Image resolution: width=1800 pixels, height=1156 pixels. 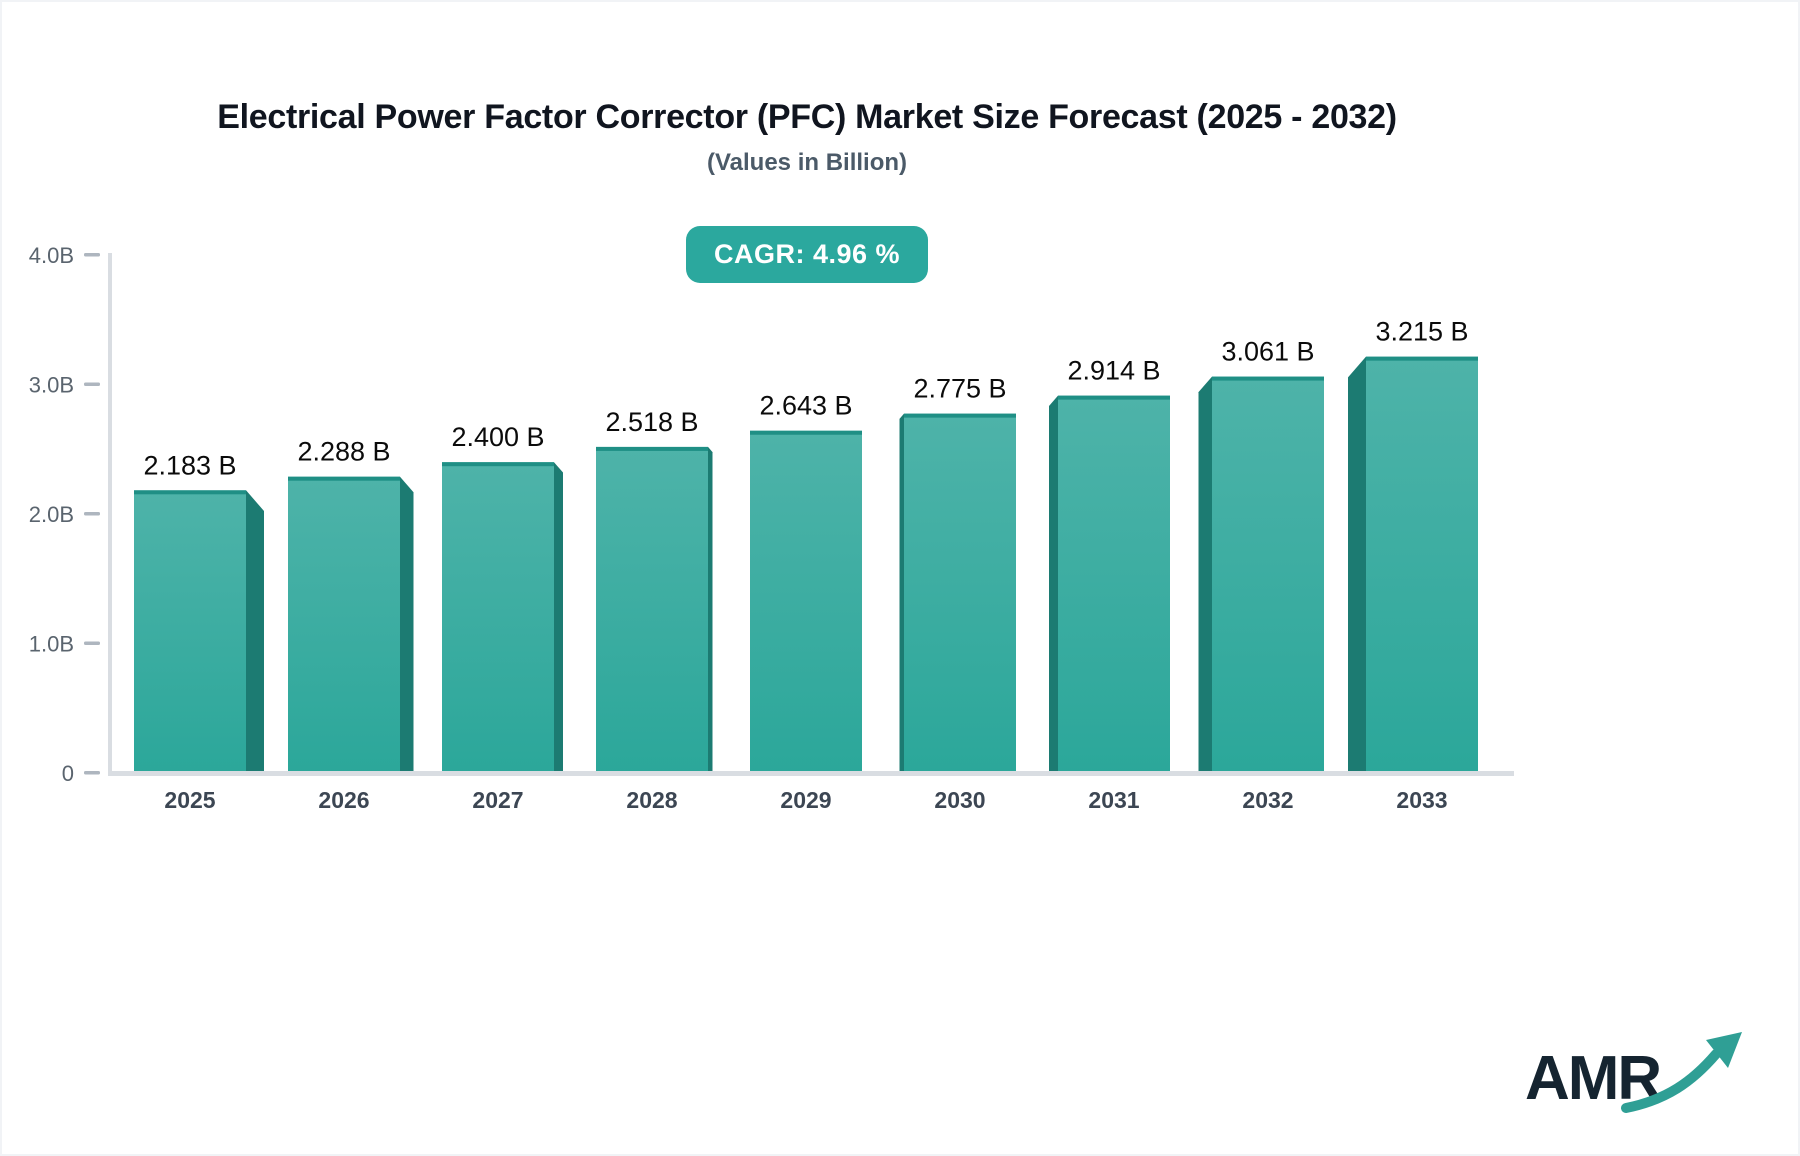 What do you see at coordinates (497, 437) in the screenshot?
I see `bar-value-label: 2.400 B` at bounding box center [497, 437].